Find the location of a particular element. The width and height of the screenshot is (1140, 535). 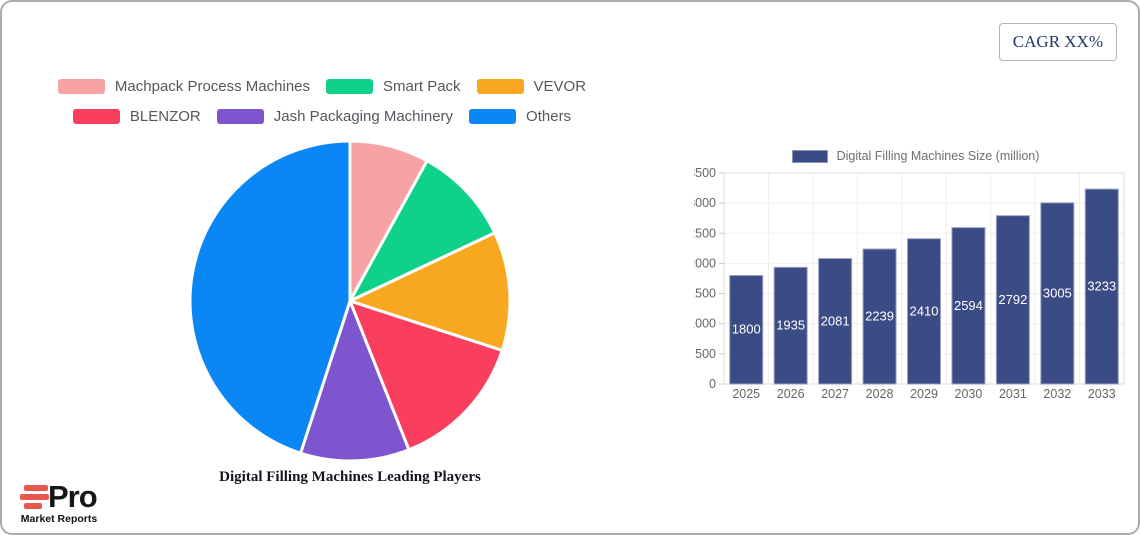

pie-slice-smart-pack is located at coordinates (422, 231).